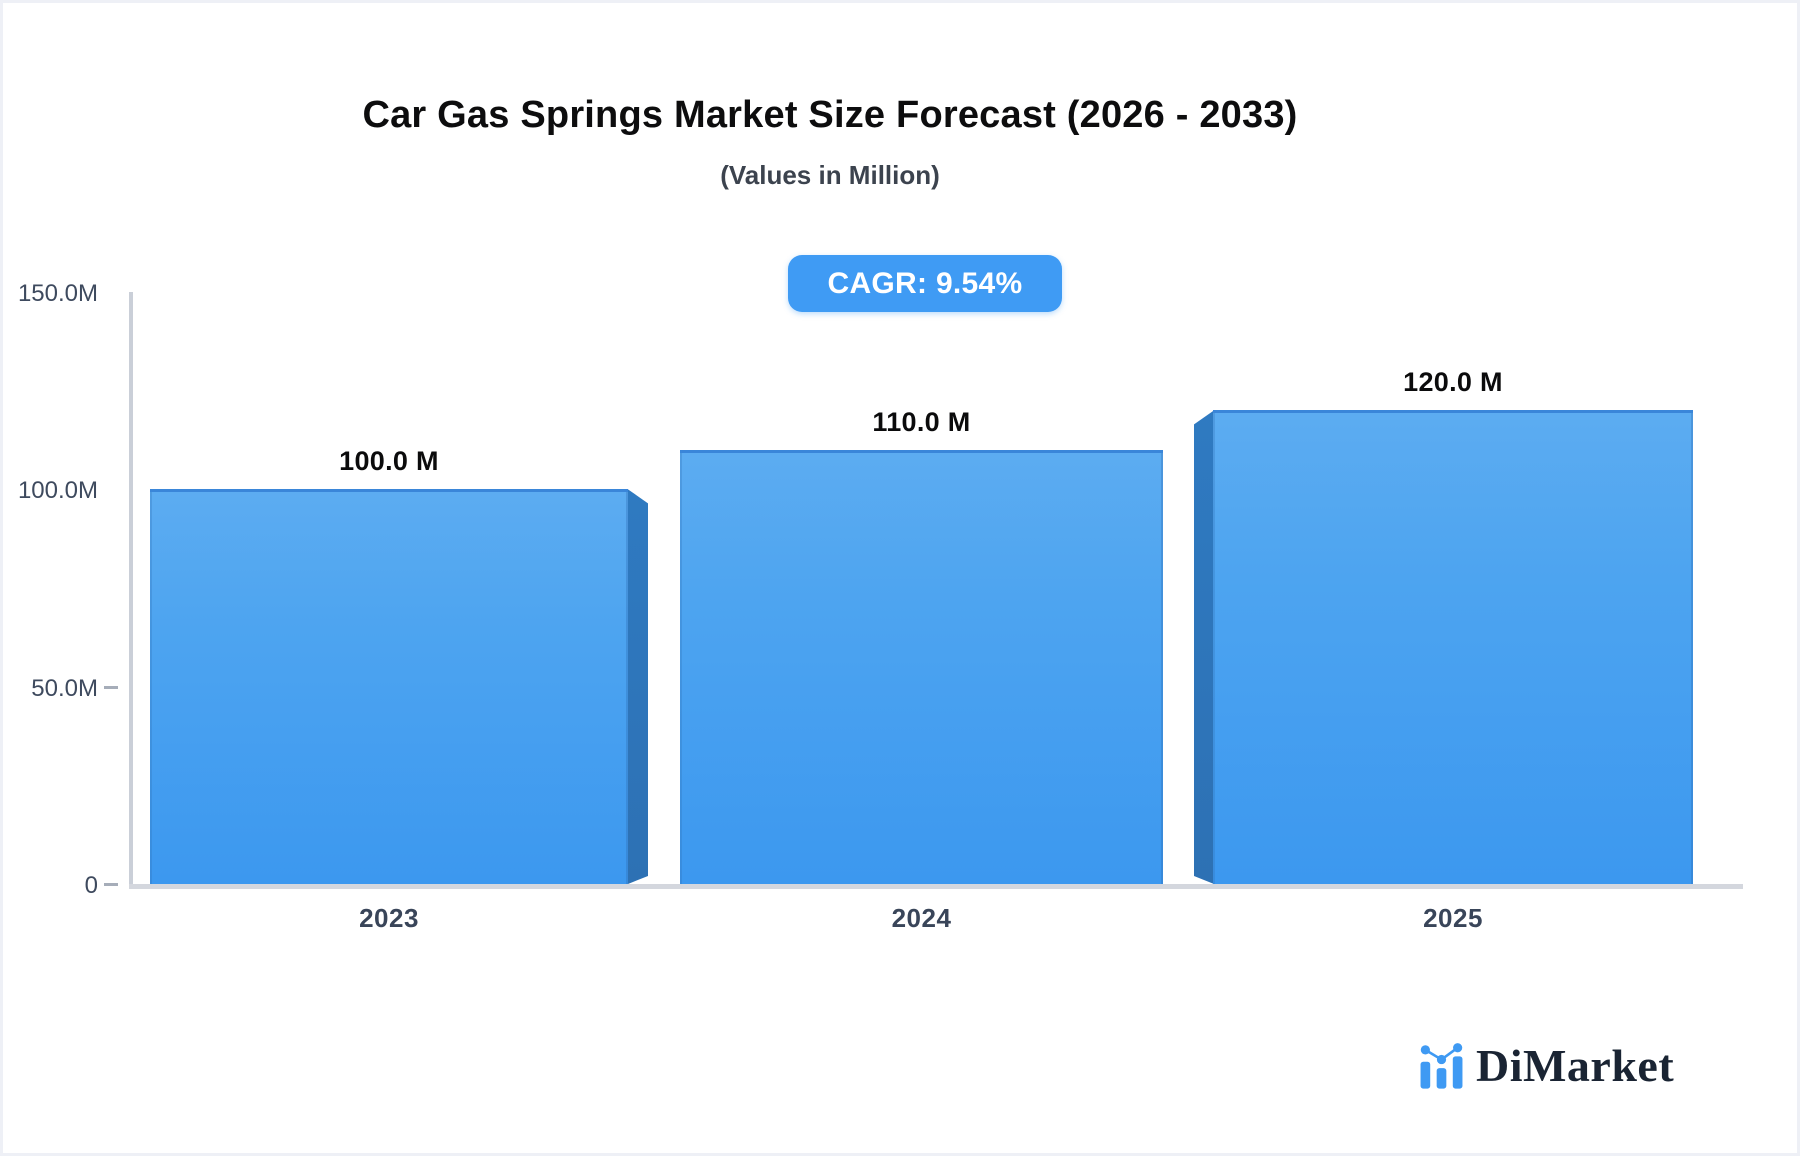 The width and height of the screenshot is (1800, 1156). I want to click on cagr-badge: CAGR: 9.54%, so click(925, 283).